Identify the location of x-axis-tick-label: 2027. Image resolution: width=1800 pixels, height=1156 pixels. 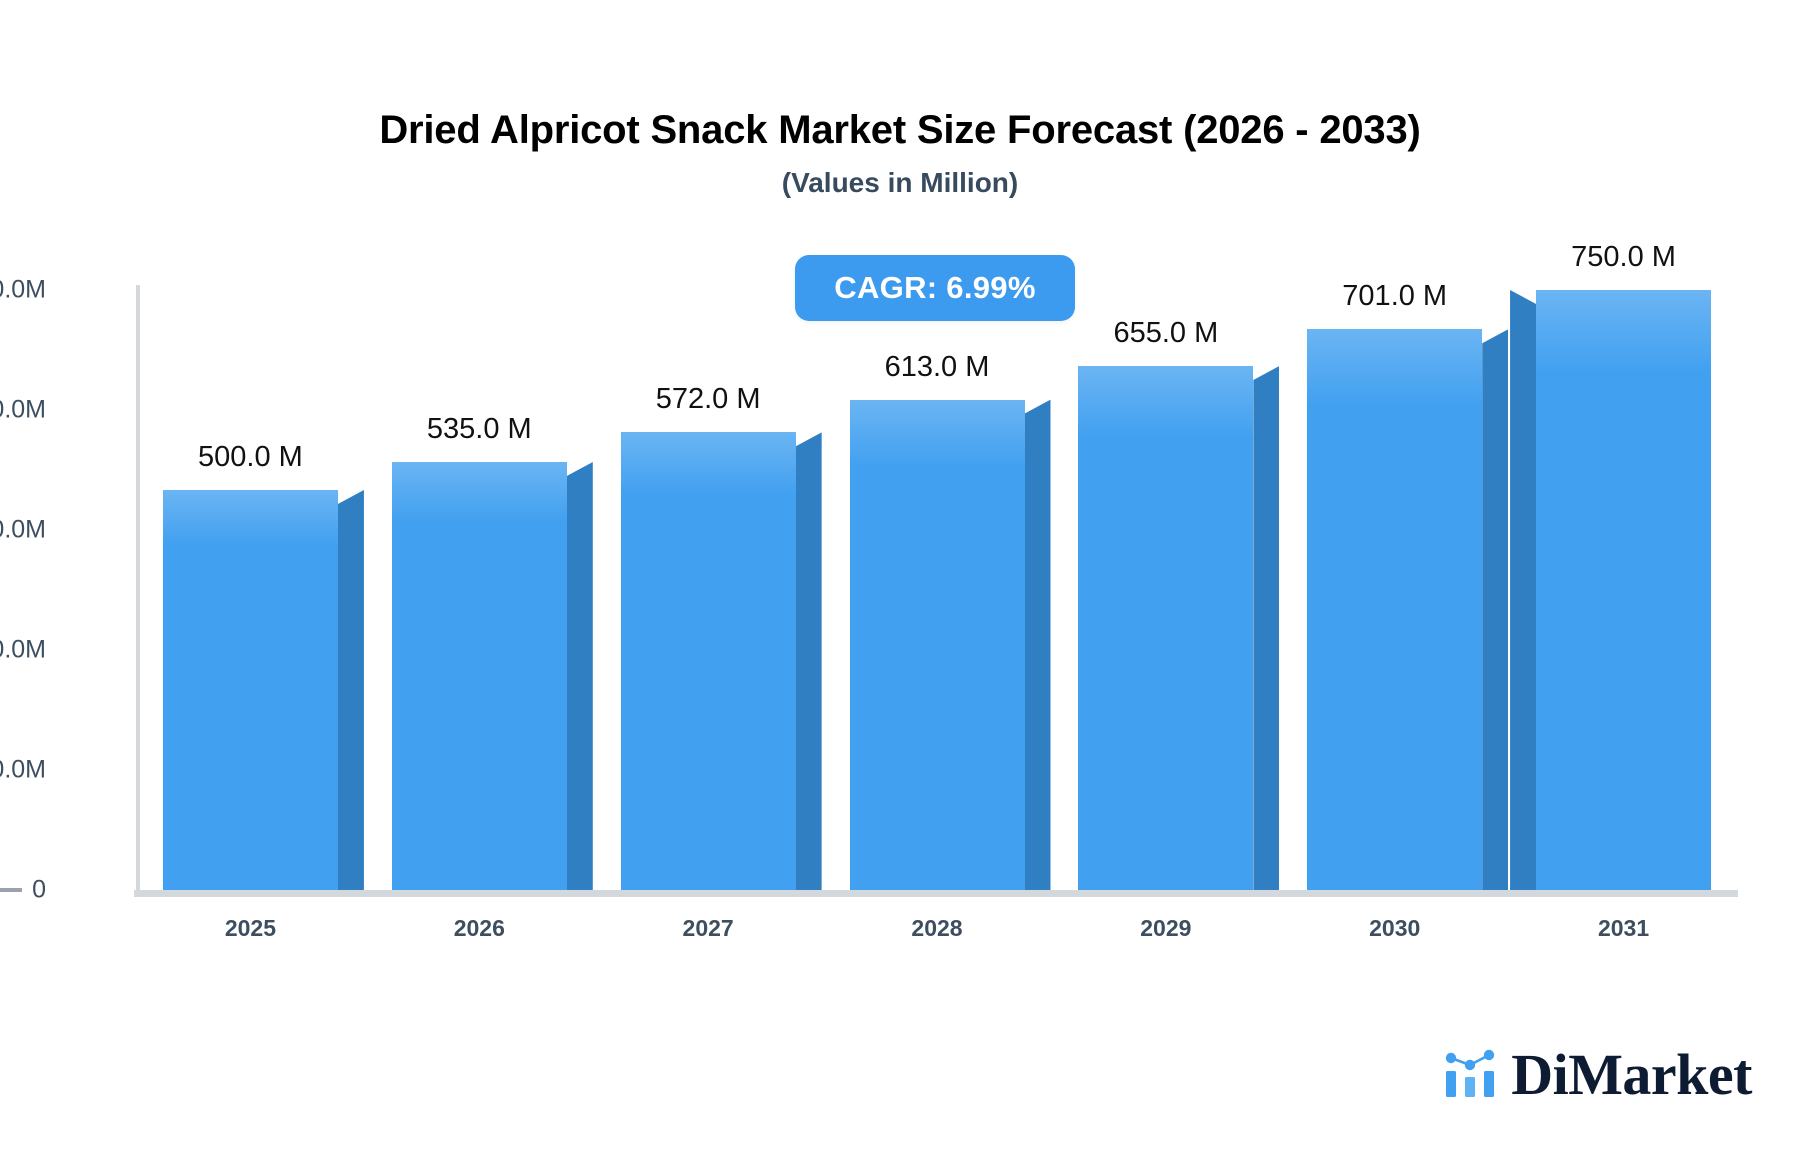
(708, 928).